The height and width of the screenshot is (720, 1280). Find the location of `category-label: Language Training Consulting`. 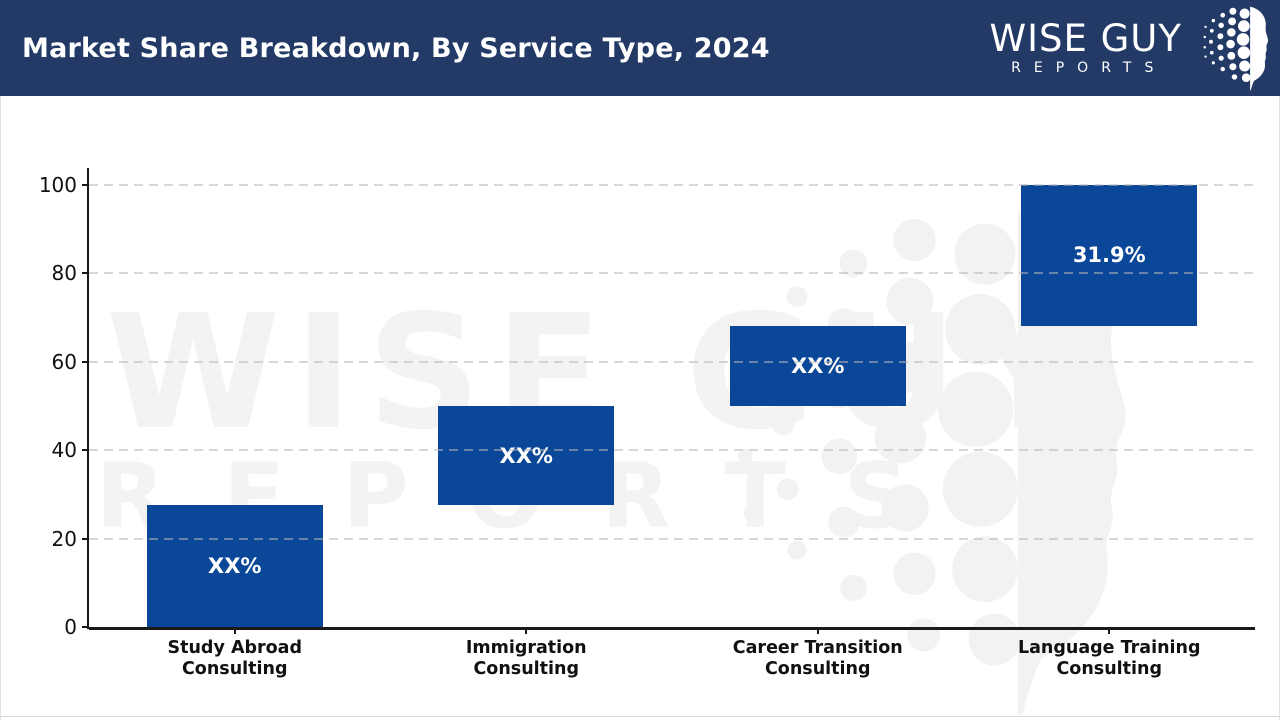

category-label: Language Training Consulting is located at coordinates (1109, 659).